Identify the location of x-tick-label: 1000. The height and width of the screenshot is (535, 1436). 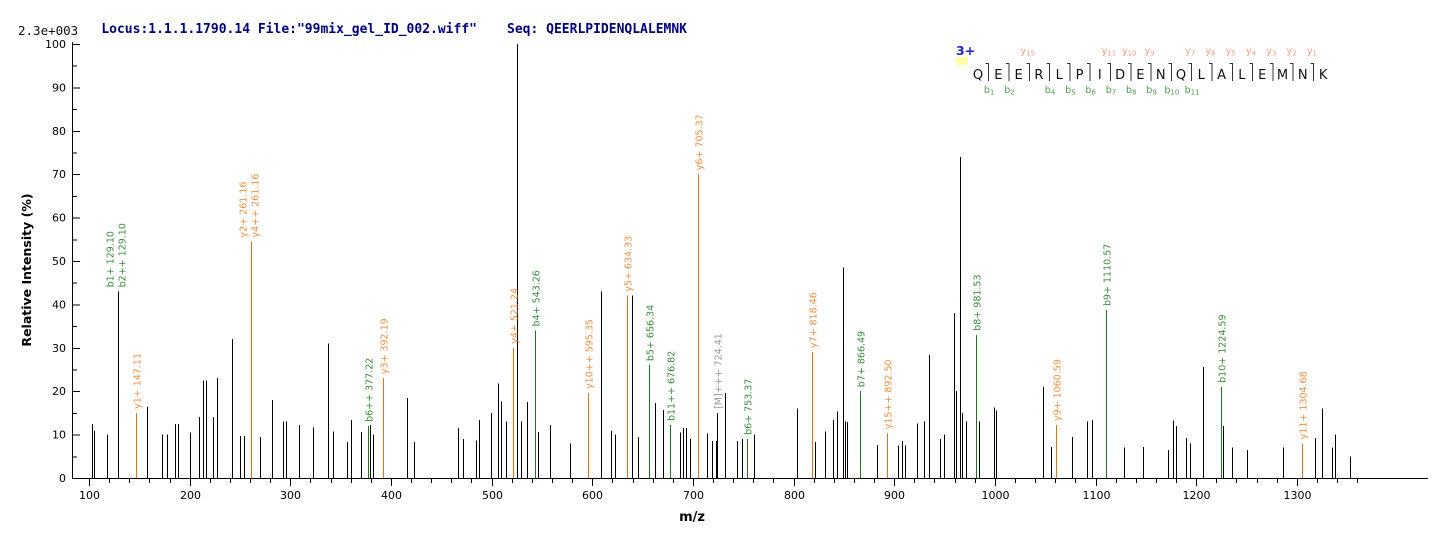
(996, 495).